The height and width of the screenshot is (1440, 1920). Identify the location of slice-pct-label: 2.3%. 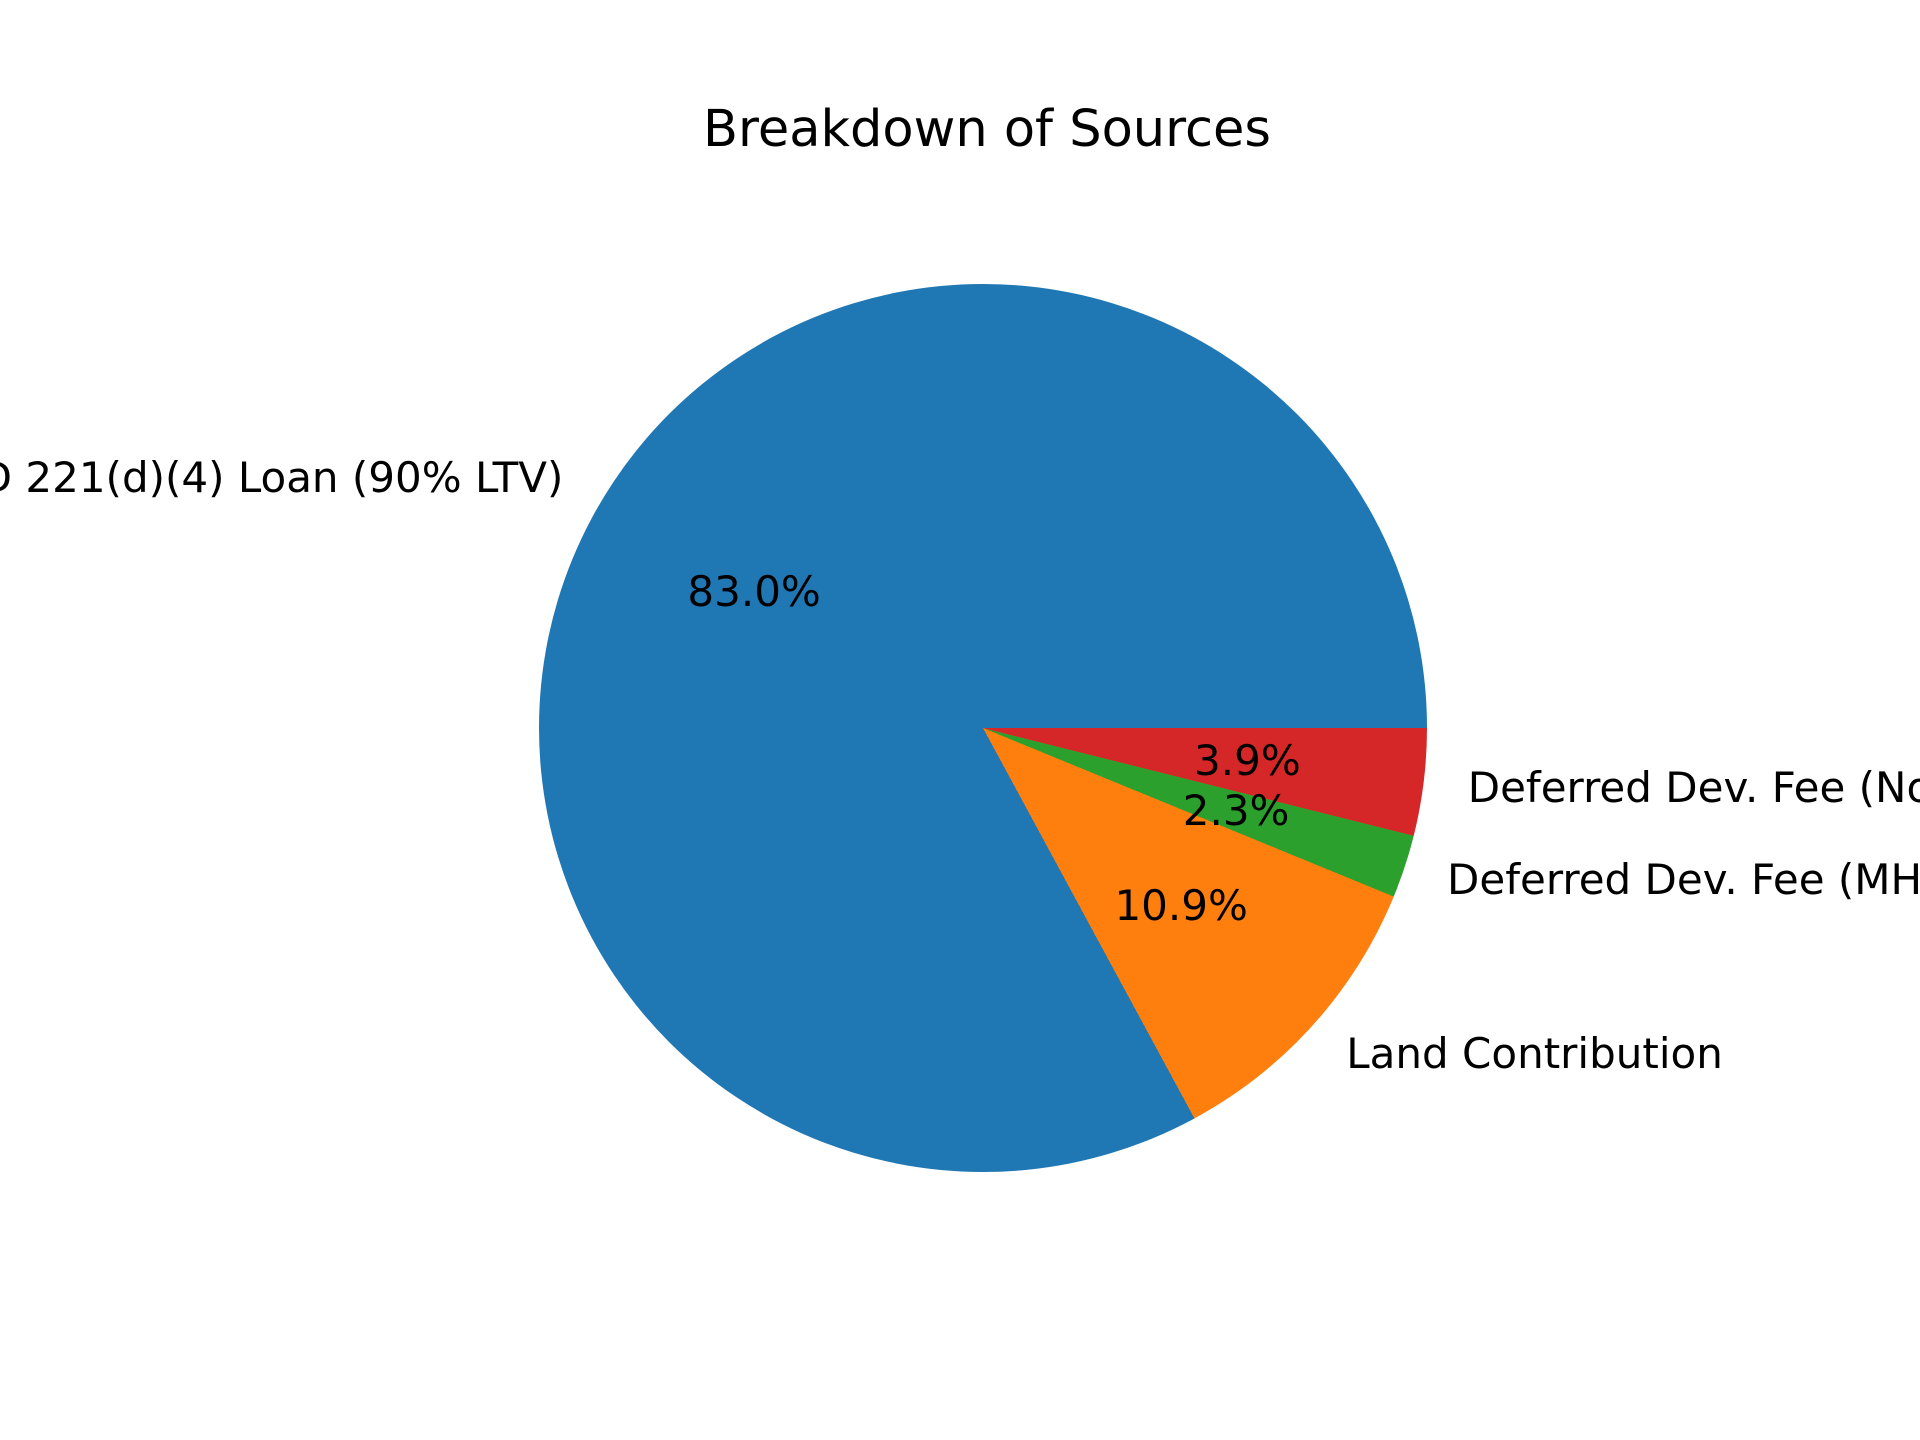
(1236, 810).